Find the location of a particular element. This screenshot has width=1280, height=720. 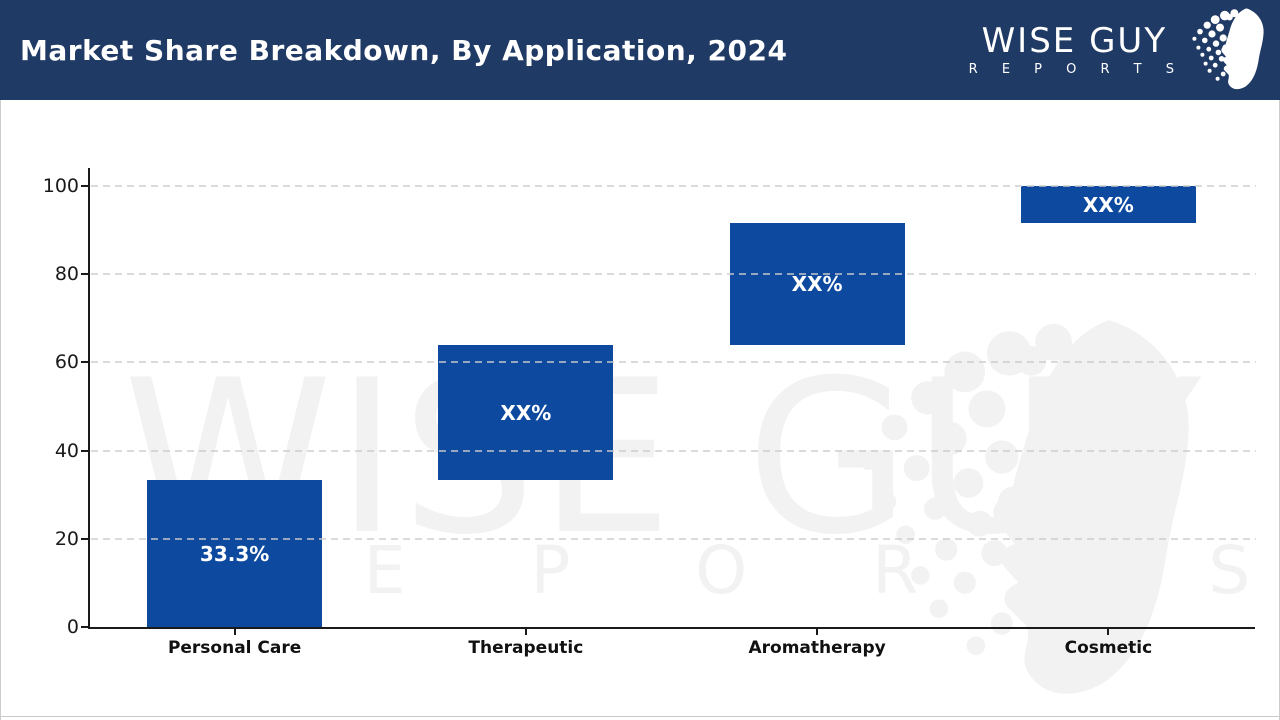

logo-wordmark: WISE GUY is located at coordinates (1074, 40).